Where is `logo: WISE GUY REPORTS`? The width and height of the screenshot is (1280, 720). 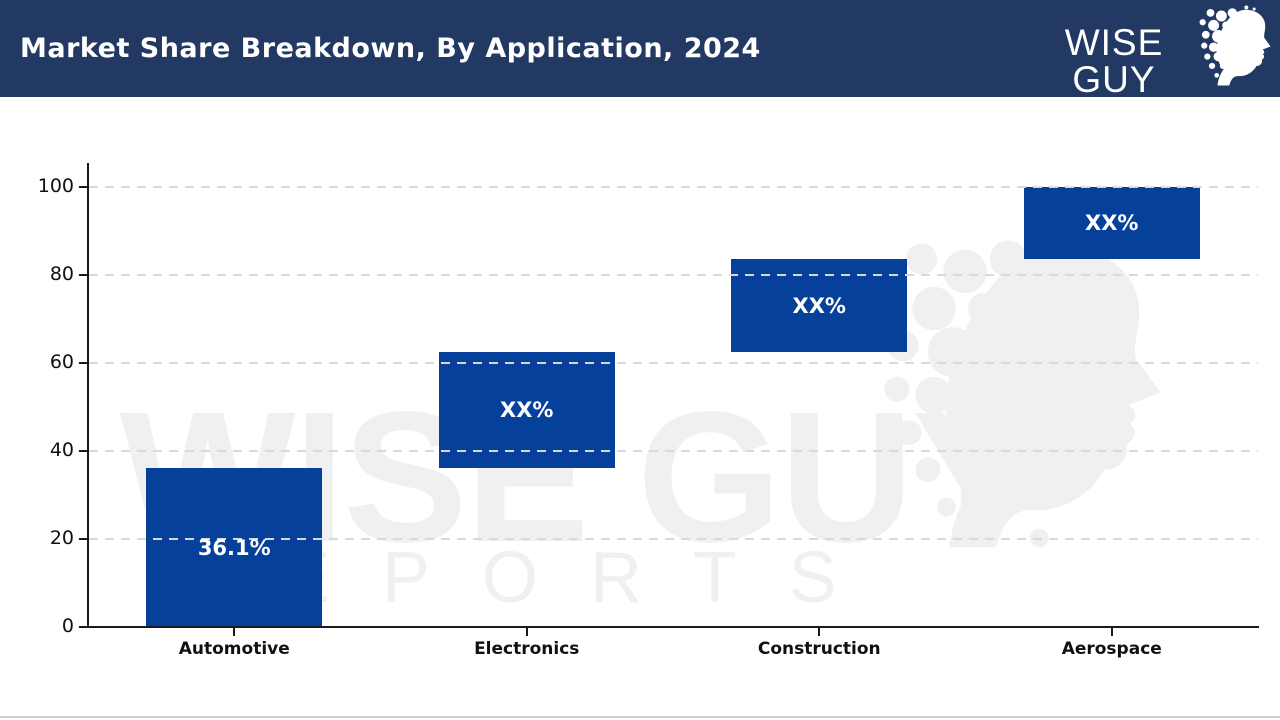 logo: WISE GUY REPORTS is located at coordinates (1147, 58).